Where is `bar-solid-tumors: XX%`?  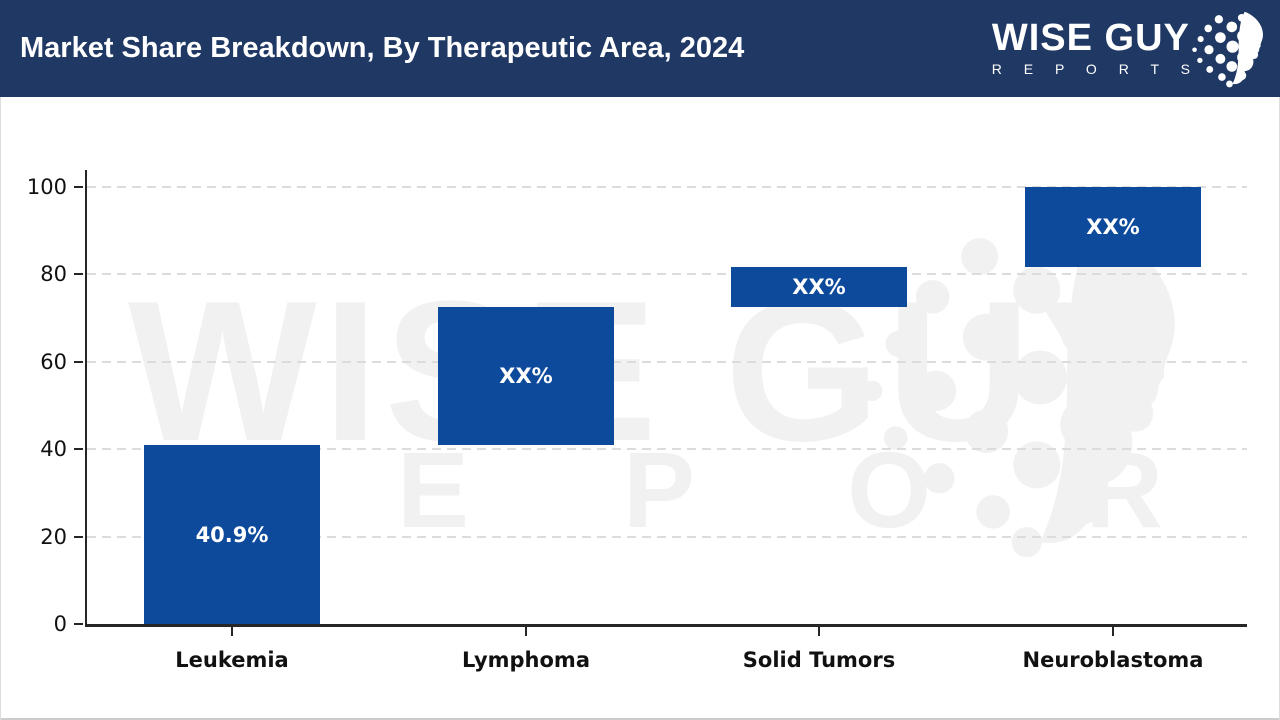 bar-solid-tumors: XX% is located at coordinates (819, 287).